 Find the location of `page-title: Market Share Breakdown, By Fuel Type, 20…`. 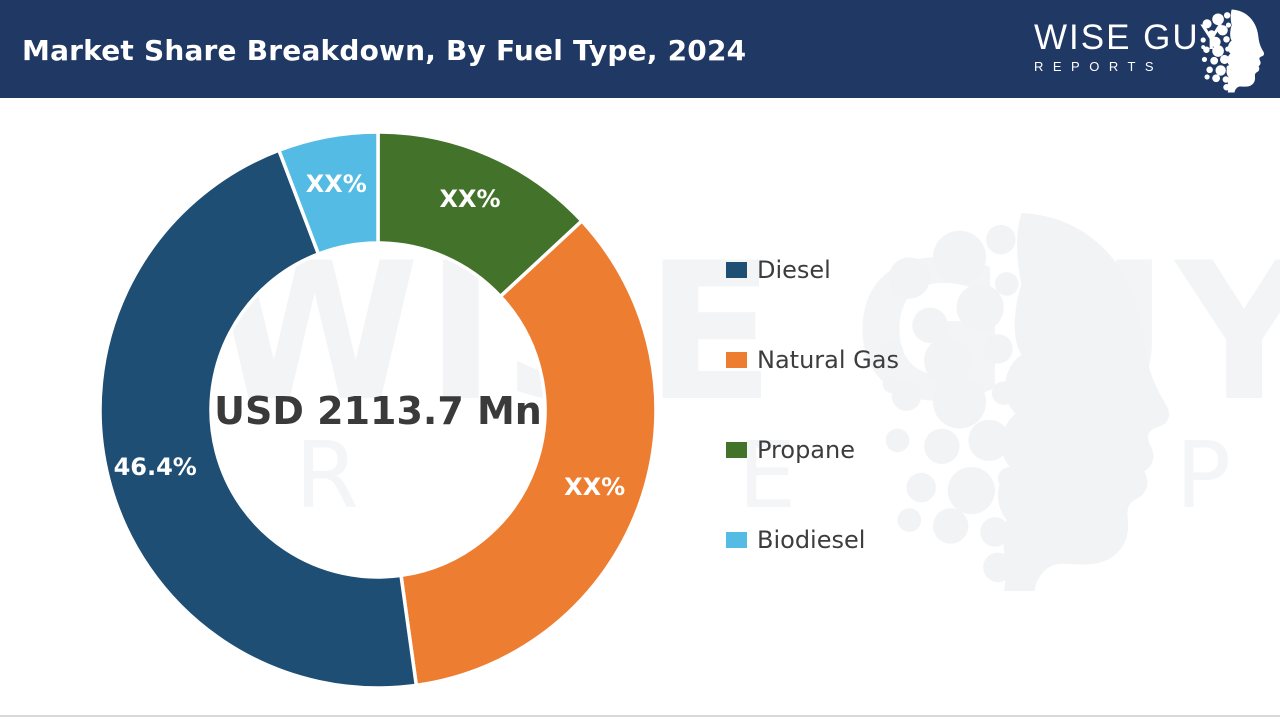

page-title: Market Share Breakdown, By Fuel Type, 20… is located at coordinates (384, 50).